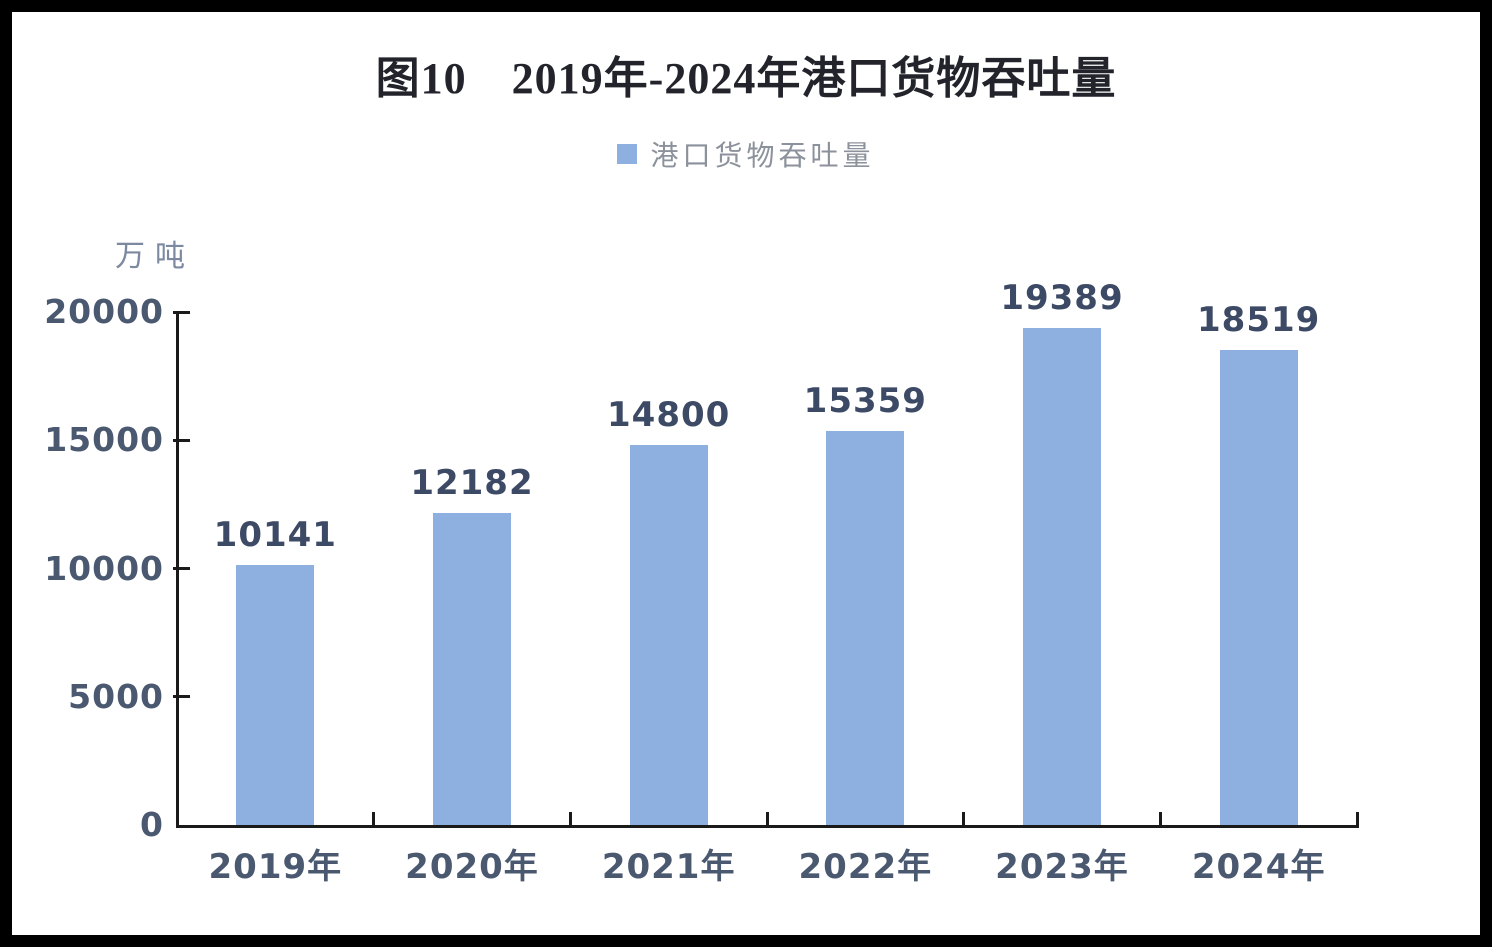 Image resolution: width=1492 pixels, height=947 pixels. What do you see at coordinates (762, 155) in the screenshot?
I see `legend-label: 港口货物吞吐量` at bounding box center [762, 155].